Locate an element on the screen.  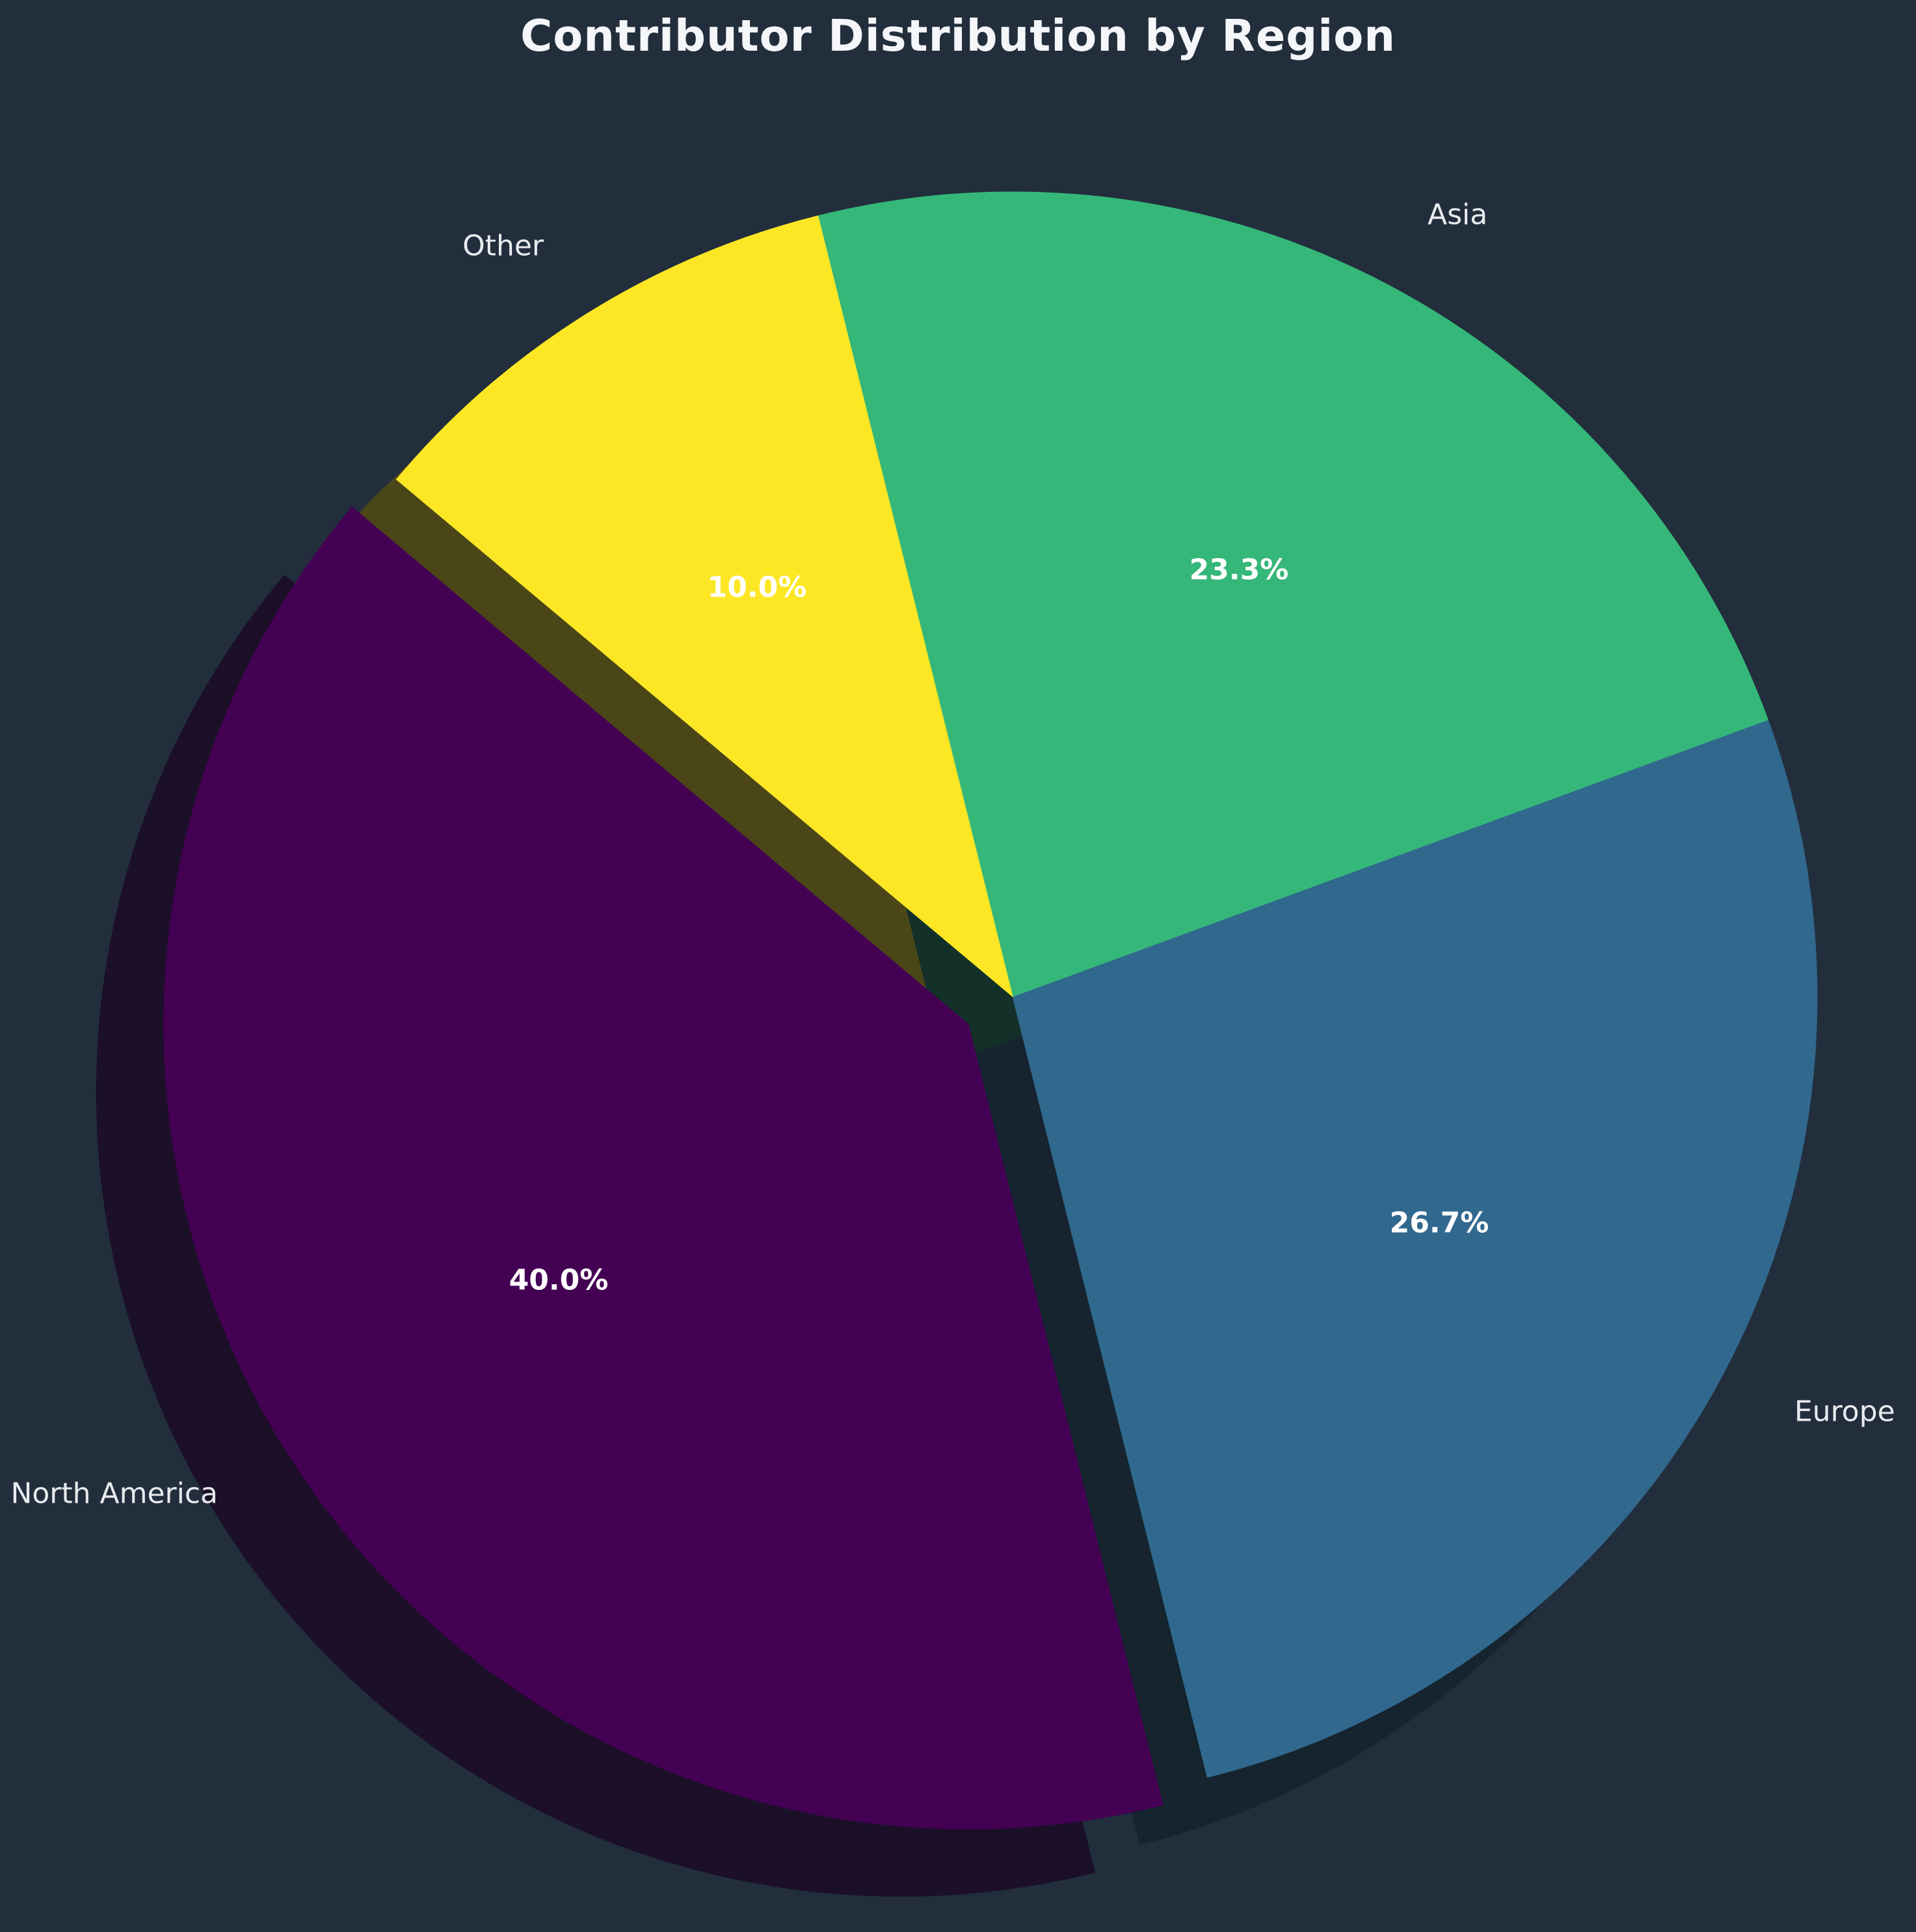
pie-slice-other is located at coordinates (704, 606).